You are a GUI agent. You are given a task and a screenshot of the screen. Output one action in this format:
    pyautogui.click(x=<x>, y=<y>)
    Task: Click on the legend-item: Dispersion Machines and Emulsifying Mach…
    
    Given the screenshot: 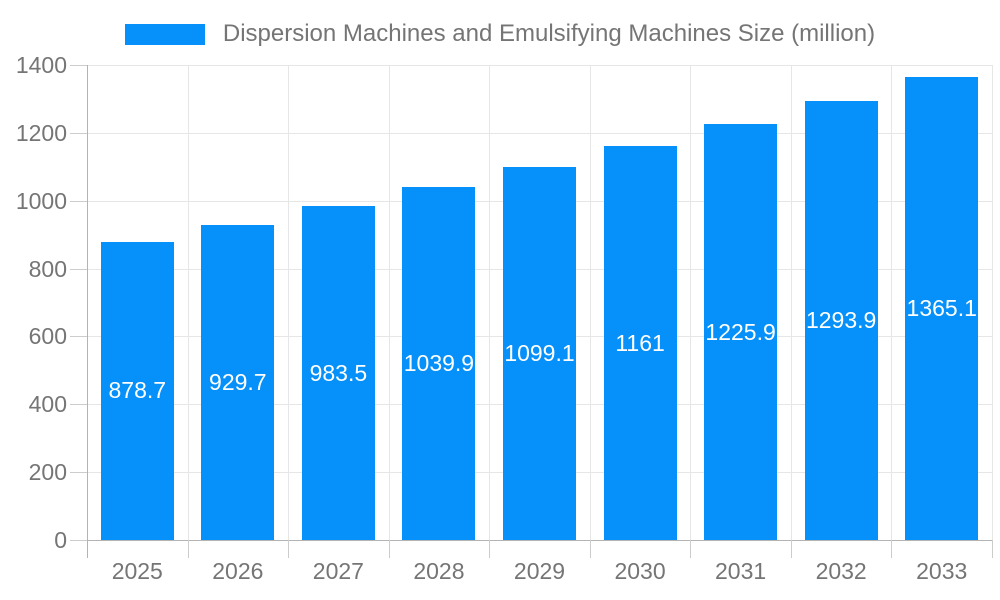 What is the action you would take?
    pyautogui.click(x=500, y=34)
    